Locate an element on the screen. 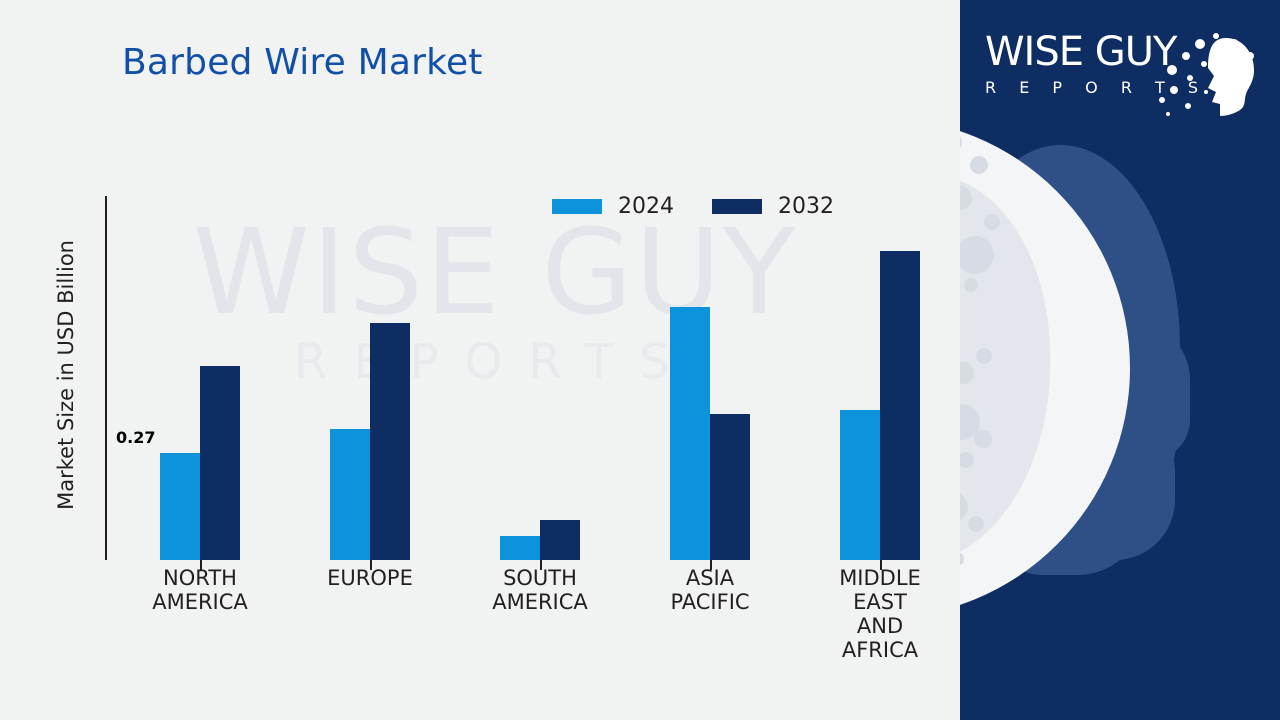 The image size is (1280, 720). x-axis-category-label: SOUTH AMERICA is located at coordinates (540, 590).